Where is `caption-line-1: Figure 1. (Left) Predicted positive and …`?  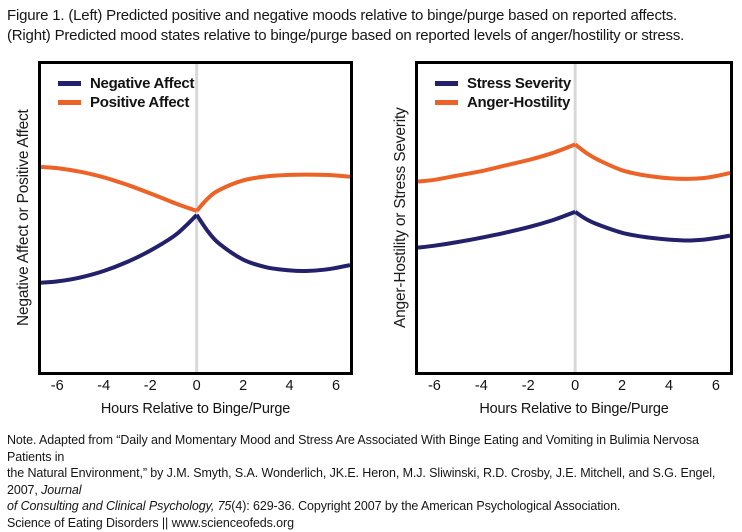 caption-line-1: Figure 1. (Left) Predicted positive and … is located at coordinates (342, 15).